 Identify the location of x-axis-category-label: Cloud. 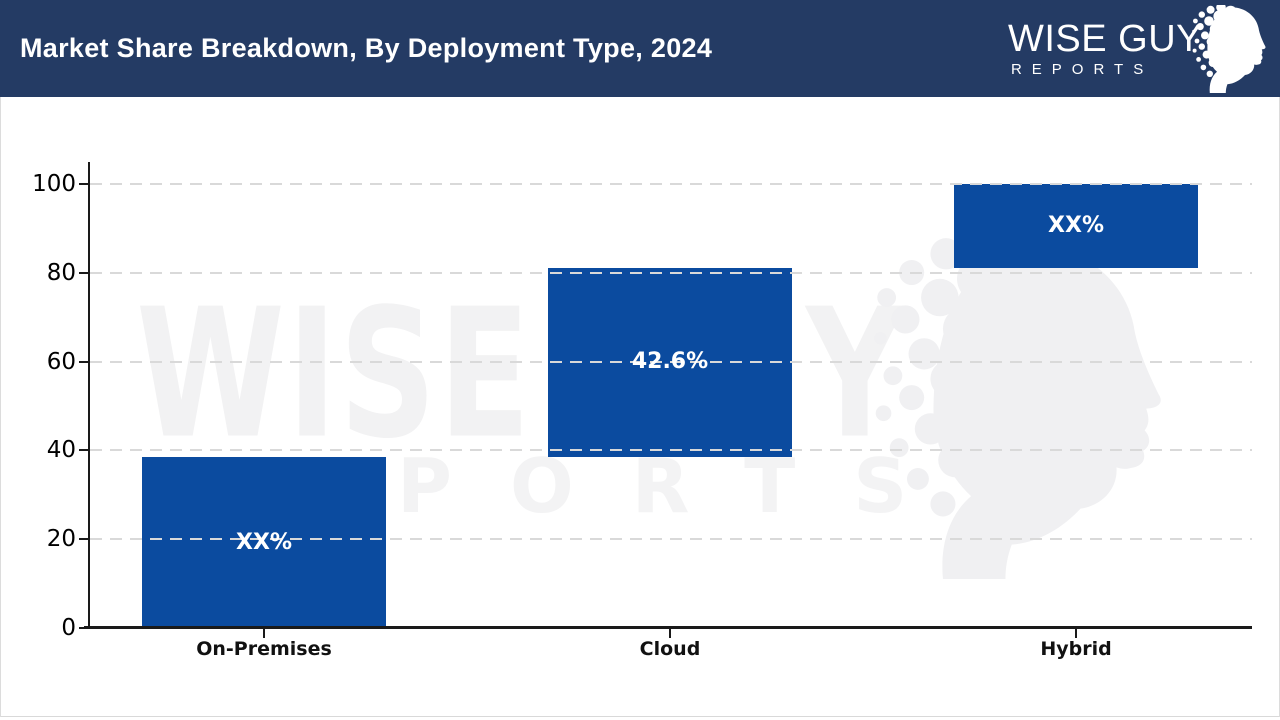
(670, 649).